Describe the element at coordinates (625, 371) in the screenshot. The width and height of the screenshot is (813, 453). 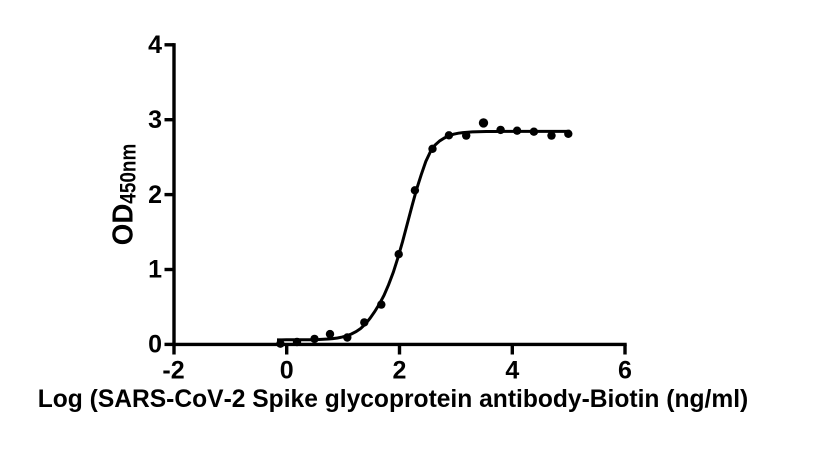
I see `svg-text: 6` at that location.